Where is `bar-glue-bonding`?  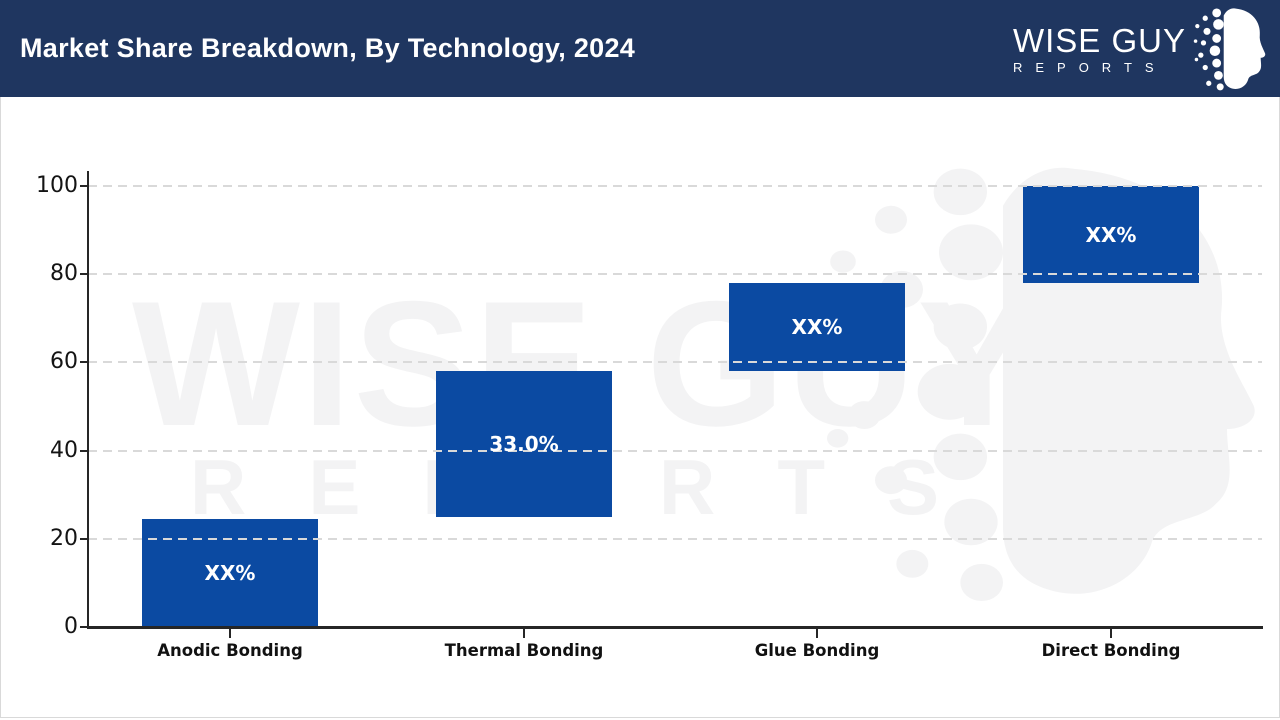 bar-glue-bonding is located at coordinates (817, 327).